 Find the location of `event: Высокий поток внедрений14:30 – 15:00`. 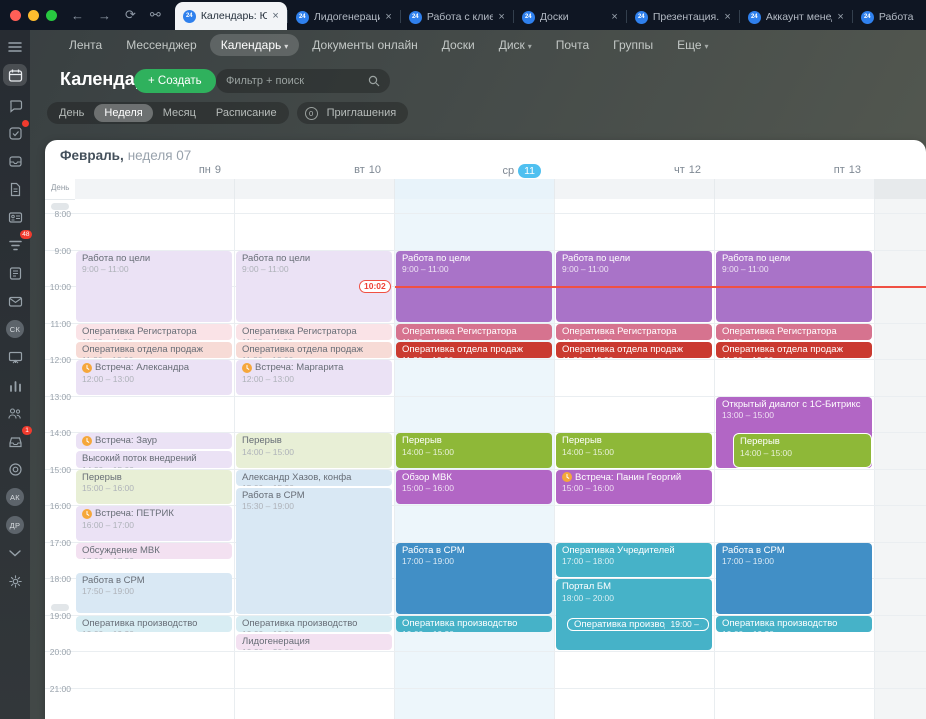

event: Высокий поток внедрений14:30 – 15:00 is located at coordinates (154, 459).